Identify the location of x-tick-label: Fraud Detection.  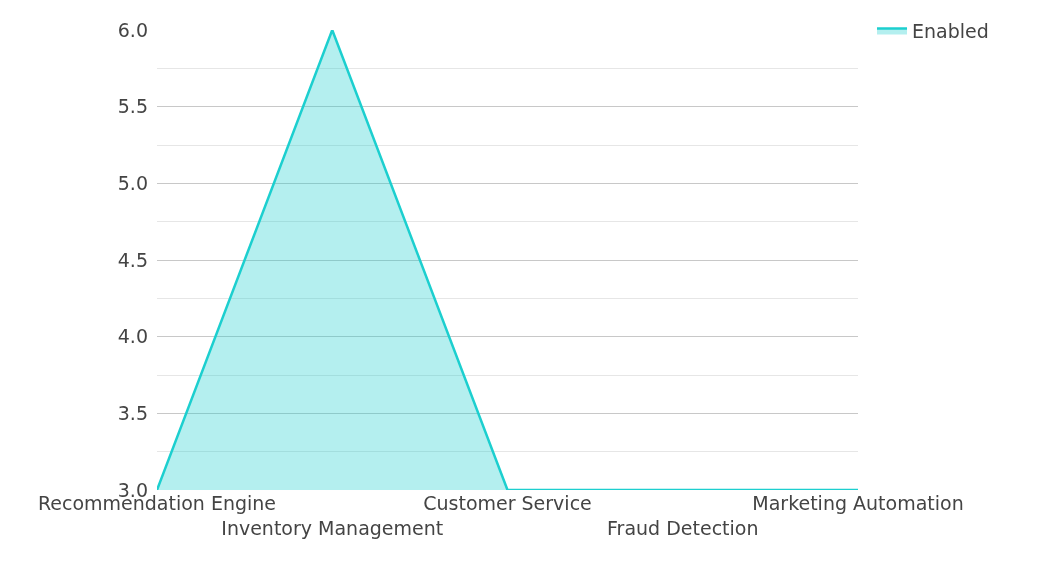
(683, 527).